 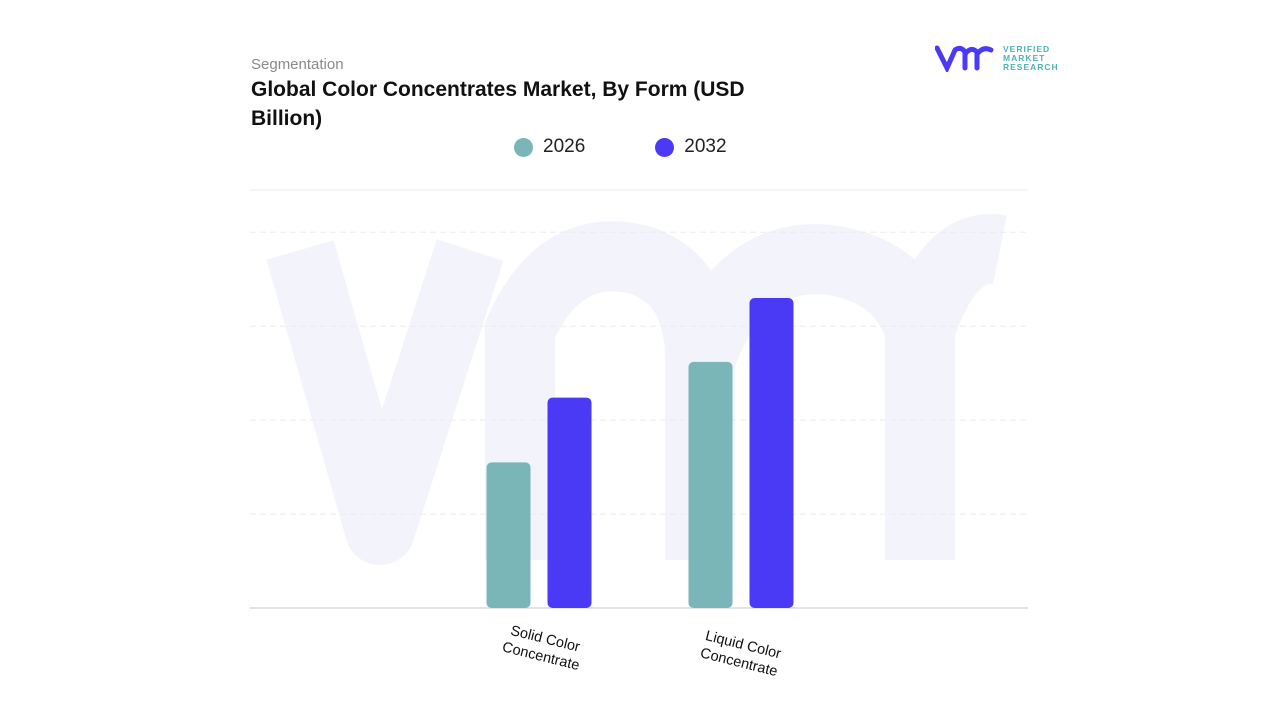 I want to click on legend-label: 2026, so click(x=564, y=146).